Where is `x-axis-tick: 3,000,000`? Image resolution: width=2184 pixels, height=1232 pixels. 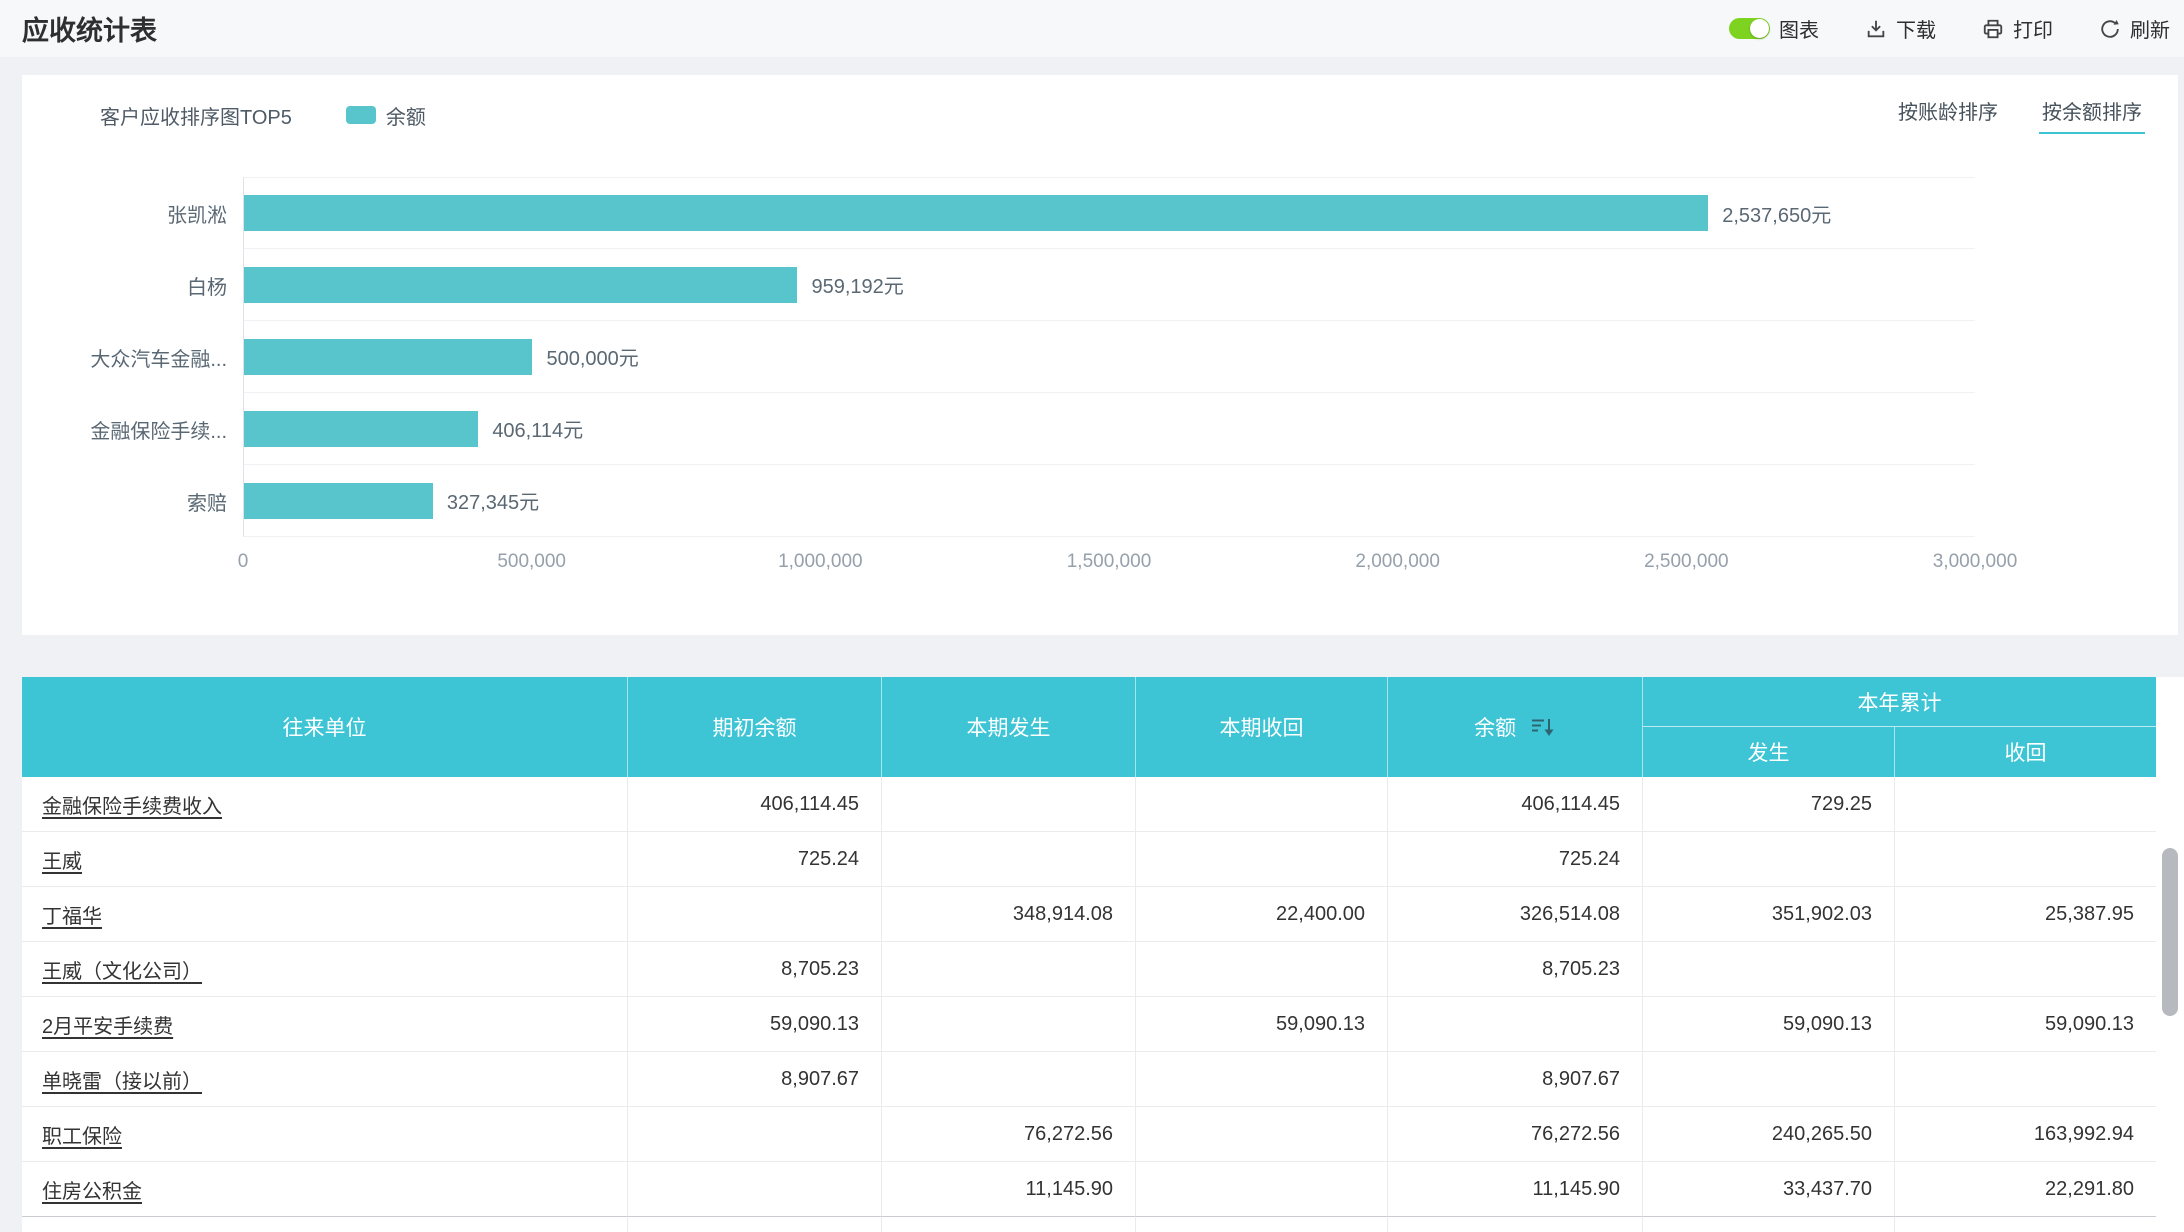 x-axis-tick: 3,000,000 is located at coordinates (1975, 561).